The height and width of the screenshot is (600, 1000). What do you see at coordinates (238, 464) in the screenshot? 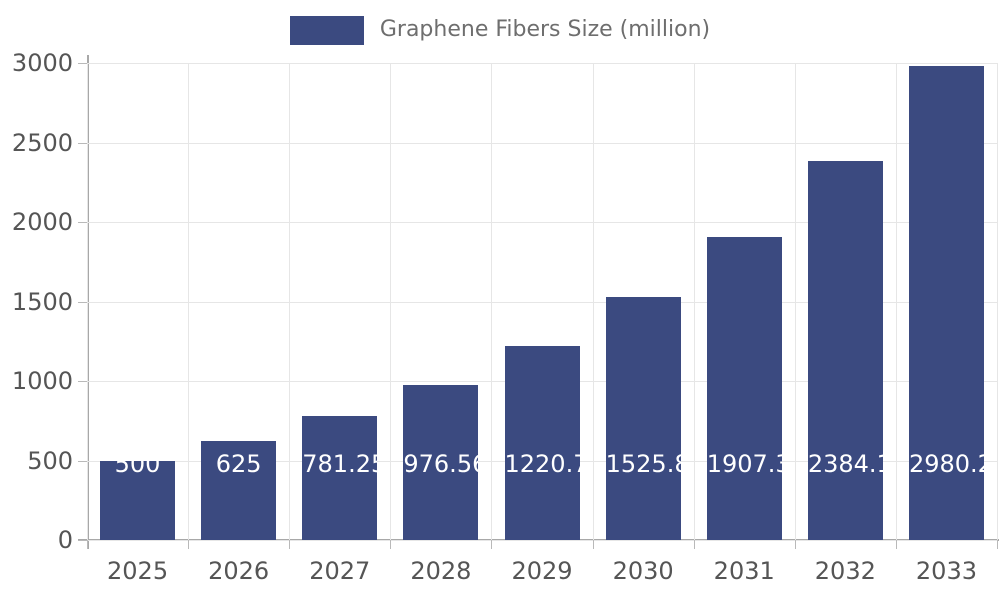
I see `bar-value-label: 625` at bounding box center [238, 464].